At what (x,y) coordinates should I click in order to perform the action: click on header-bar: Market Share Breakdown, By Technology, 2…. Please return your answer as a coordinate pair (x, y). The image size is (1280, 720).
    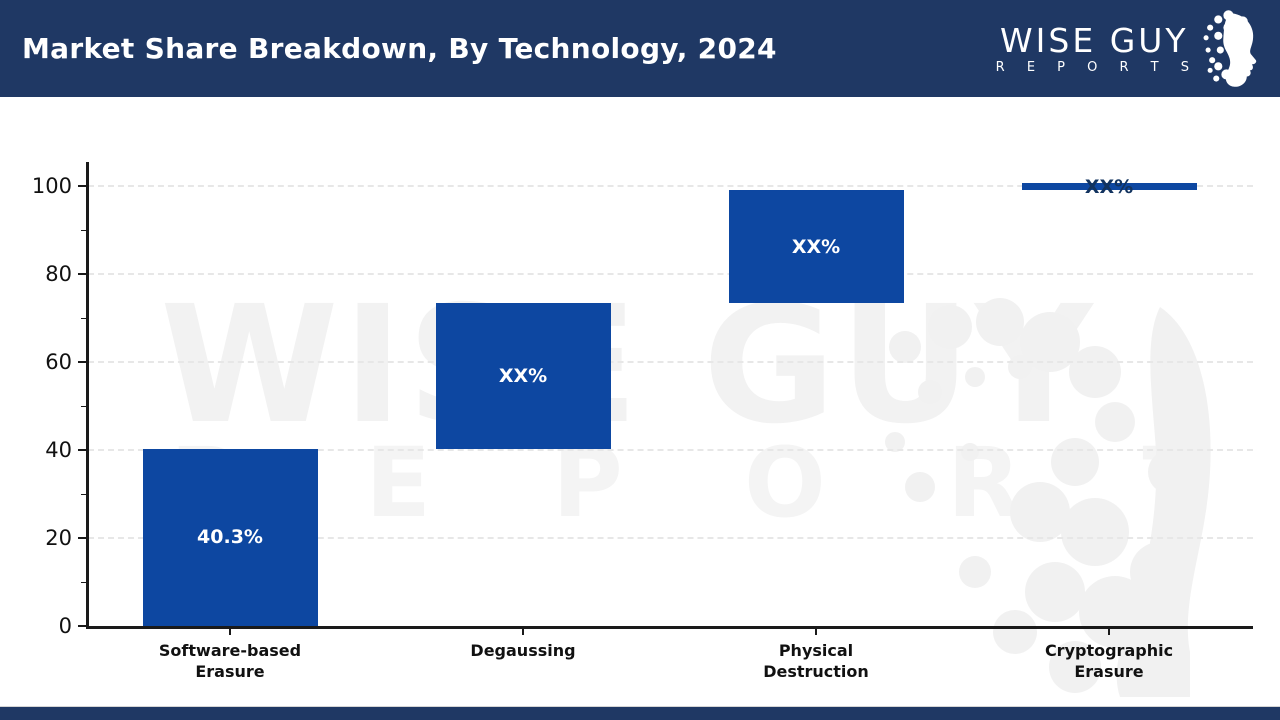
    Looking at the image, I should click on (640, 48).